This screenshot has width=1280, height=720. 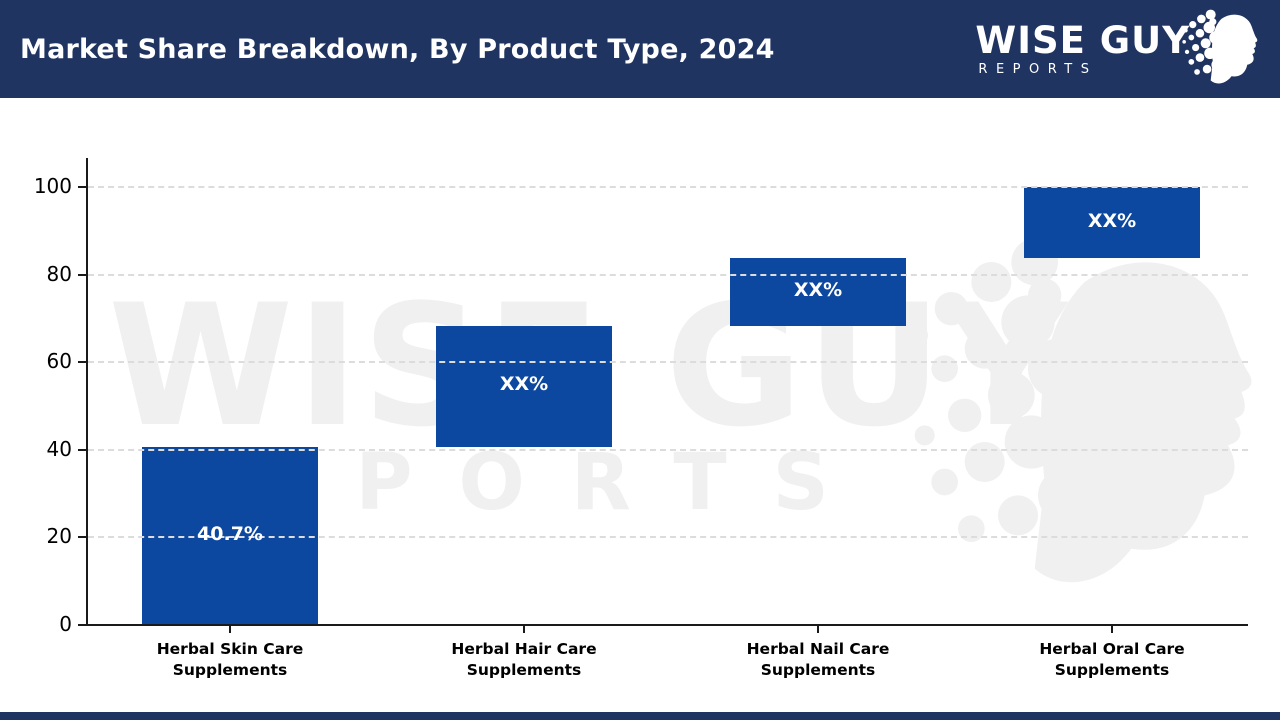 I want to click on wise-guy-reports-logo: WISE GUY REPORTS, so click(x=1120, y=49).